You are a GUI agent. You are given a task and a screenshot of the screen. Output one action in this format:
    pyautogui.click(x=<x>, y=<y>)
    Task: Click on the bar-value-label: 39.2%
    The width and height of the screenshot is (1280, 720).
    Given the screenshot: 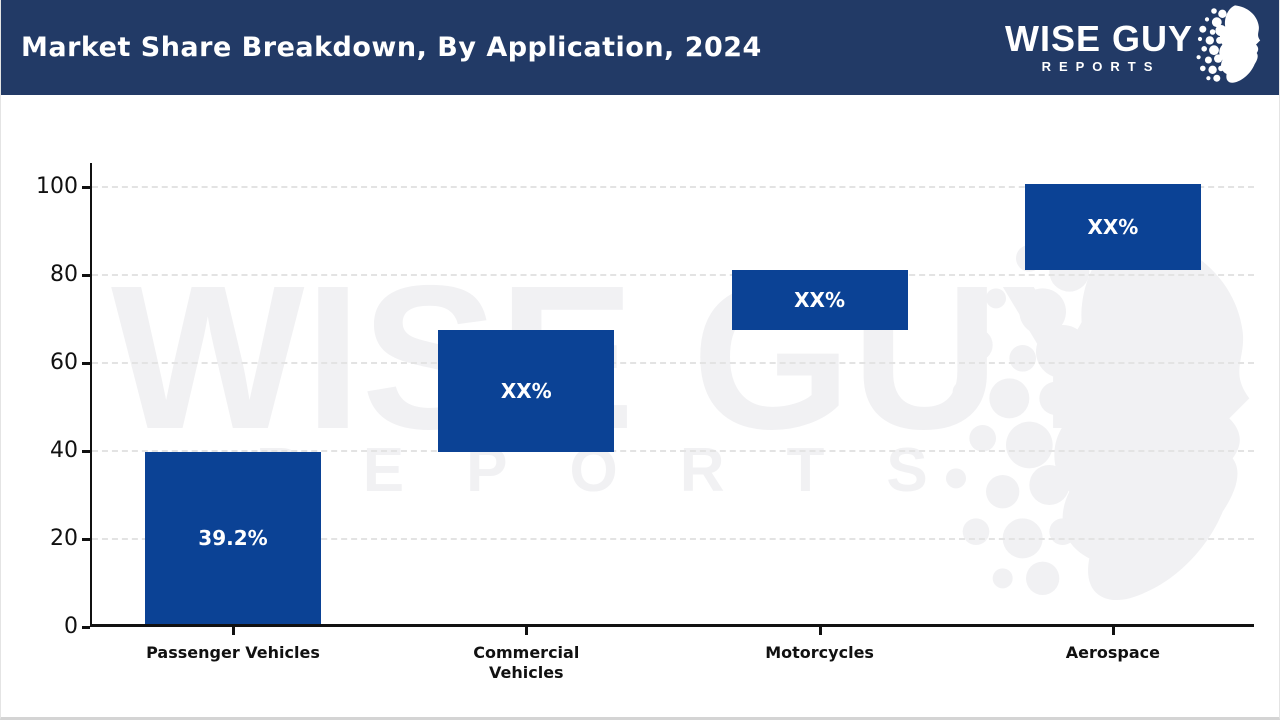 What is the action you would take?
    pyautogui.click(x=233, y=537)
    